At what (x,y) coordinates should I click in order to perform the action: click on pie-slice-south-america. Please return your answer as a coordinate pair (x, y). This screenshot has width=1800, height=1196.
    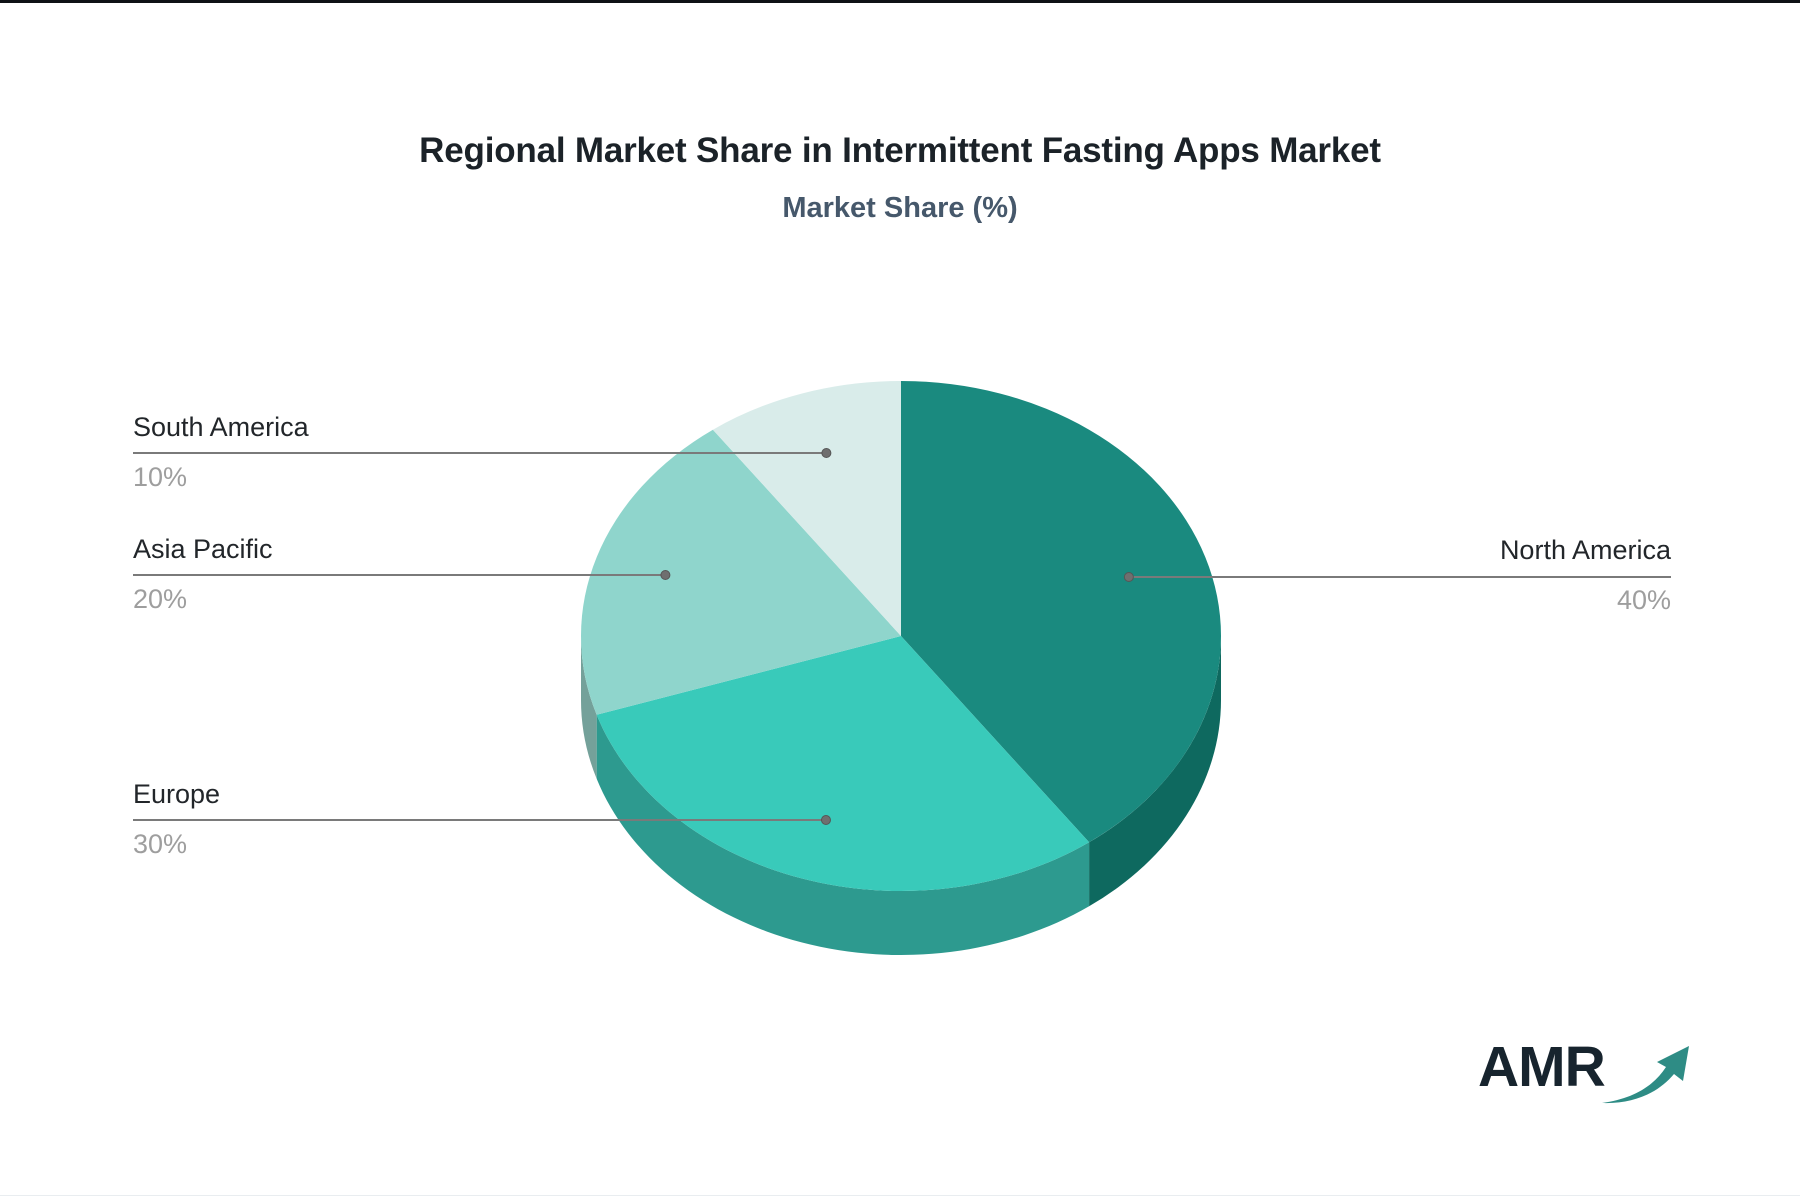
    Looking at the image, I should click on (806, 508).